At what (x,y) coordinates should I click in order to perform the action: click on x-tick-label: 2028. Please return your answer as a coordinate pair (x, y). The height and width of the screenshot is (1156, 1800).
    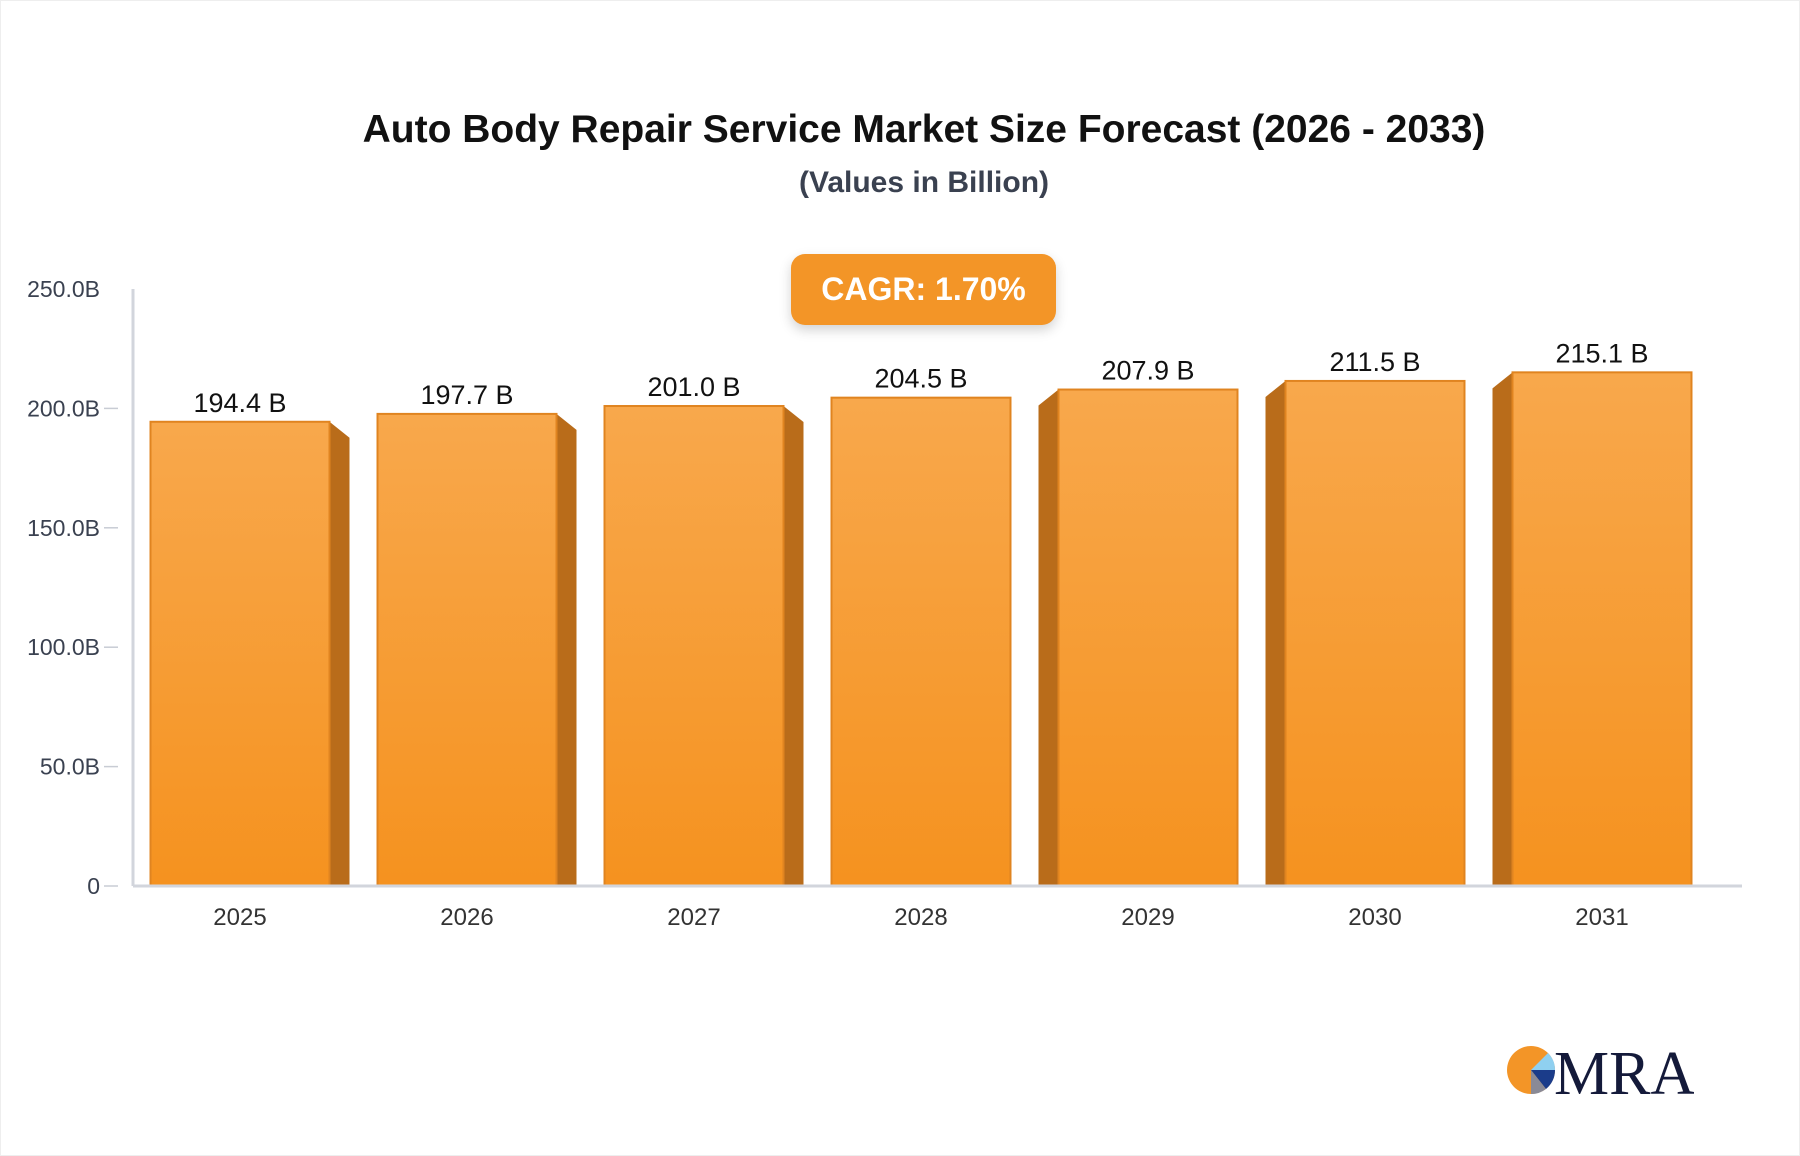
    Looking at the image, I should click on (920, 917).